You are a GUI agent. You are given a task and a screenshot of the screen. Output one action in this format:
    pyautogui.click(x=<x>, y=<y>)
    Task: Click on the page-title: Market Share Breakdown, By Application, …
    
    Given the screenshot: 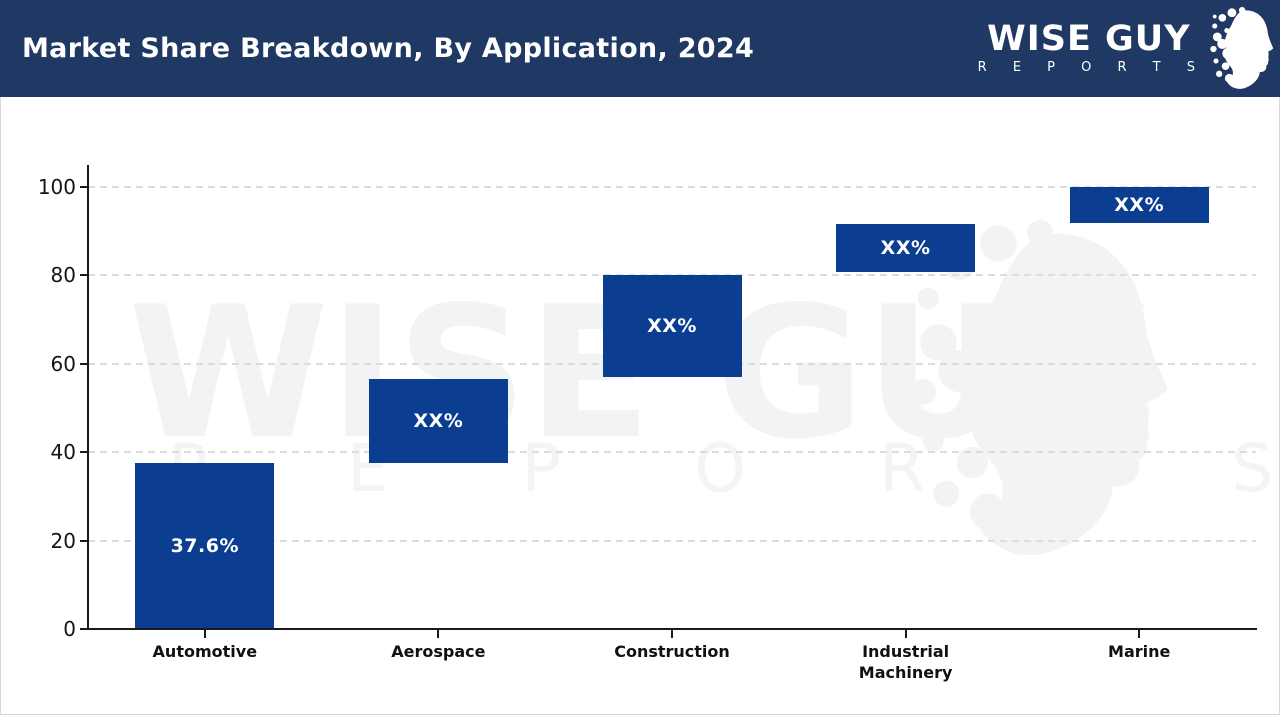 What is the action you would take?
    pyautogui.click(x=388, y=48)
    